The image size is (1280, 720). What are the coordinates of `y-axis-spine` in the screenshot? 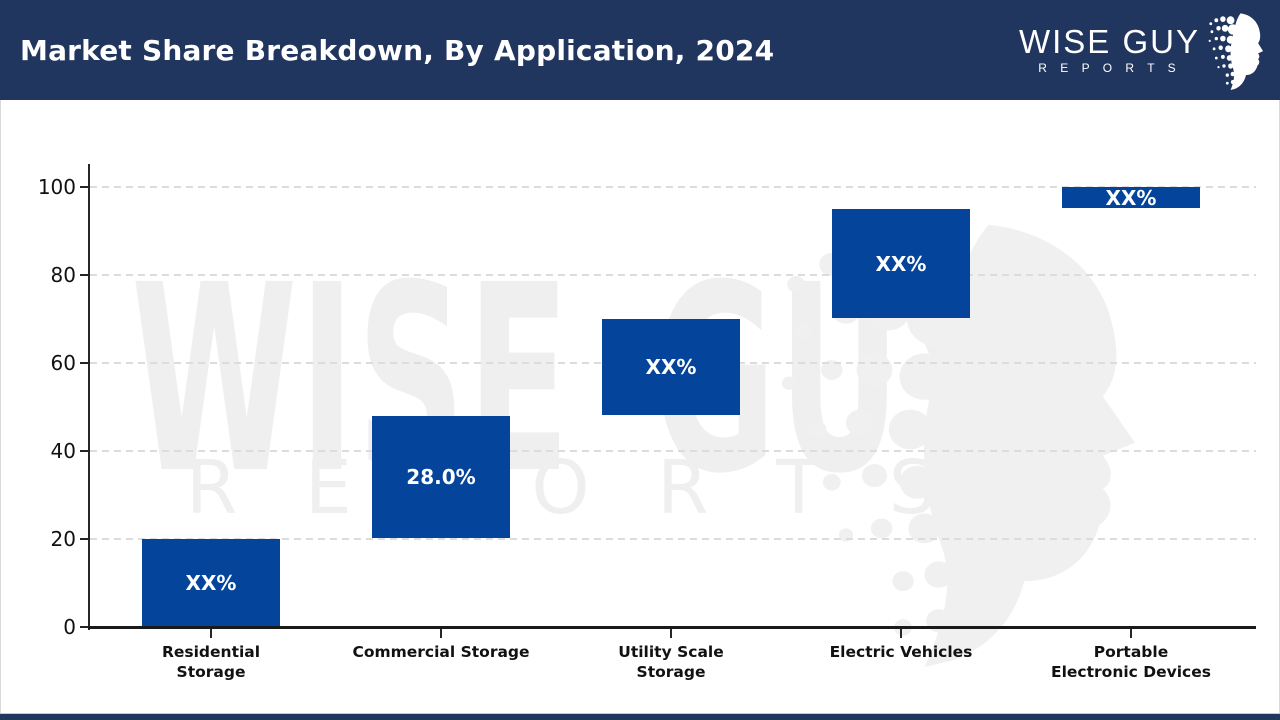 It's located at (89, 397).